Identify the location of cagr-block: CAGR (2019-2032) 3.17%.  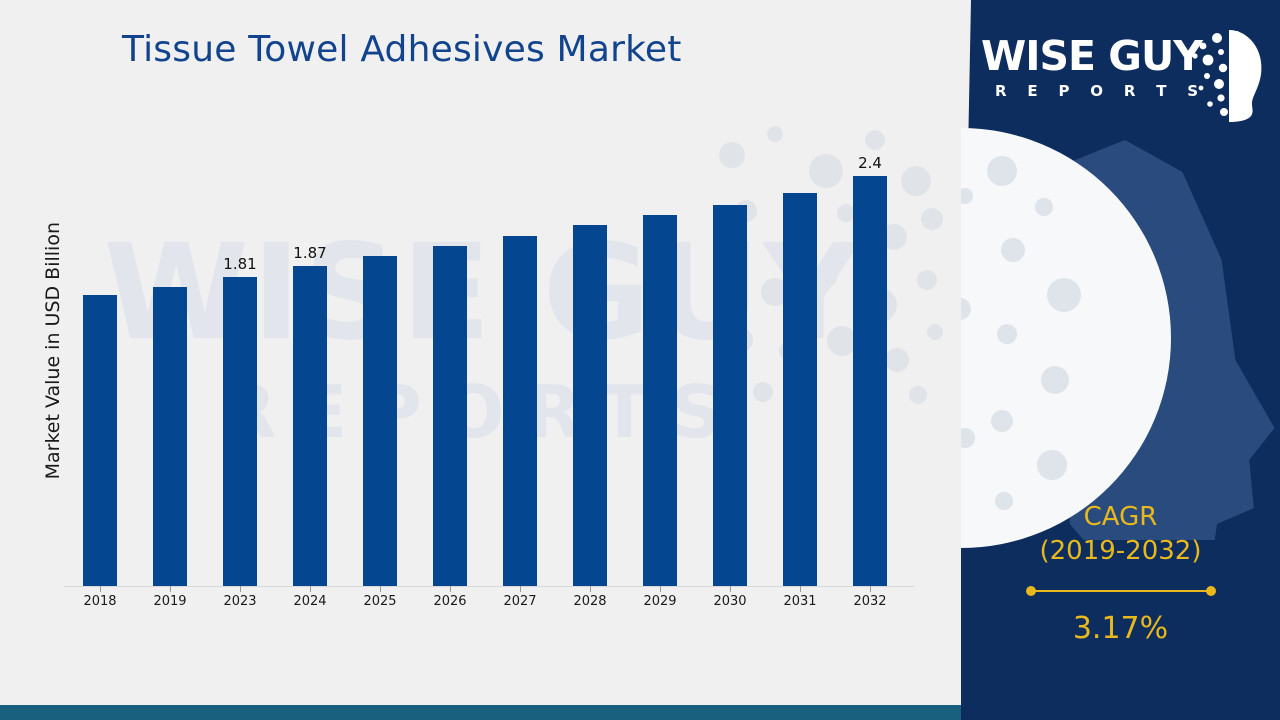
(1120, 573).